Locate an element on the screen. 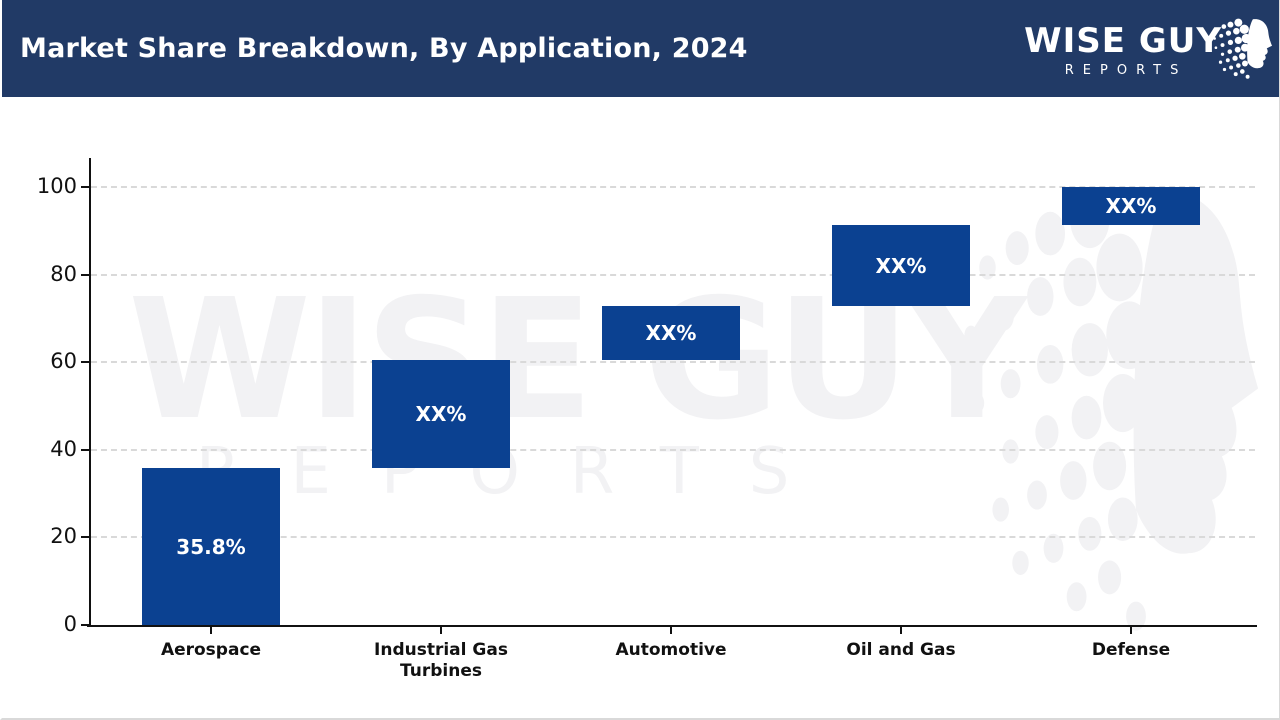  y-axis-line is located at coordinates (90, 392).